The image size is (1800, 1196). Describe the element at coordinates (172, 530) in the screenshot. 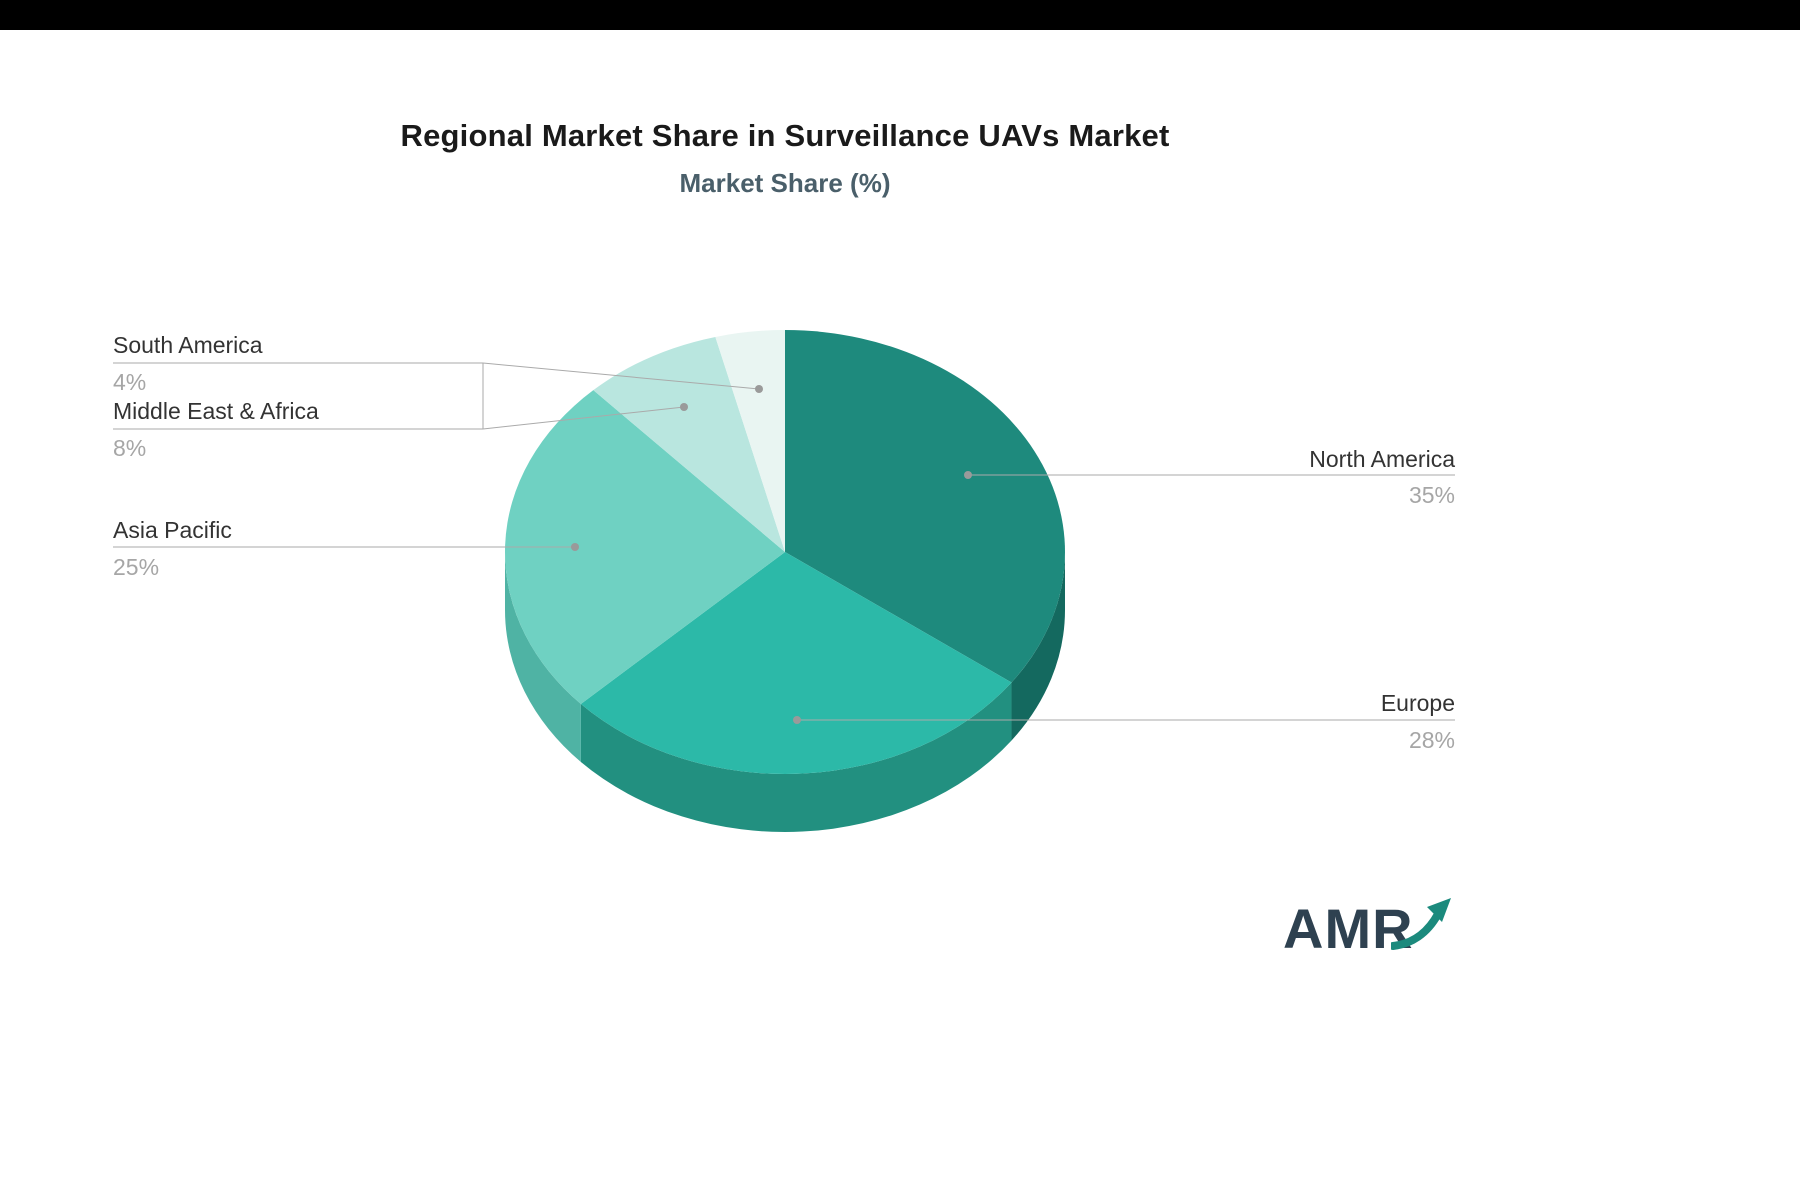

I see `slice-label-asia-pacific: Asia Pacific` at that location.